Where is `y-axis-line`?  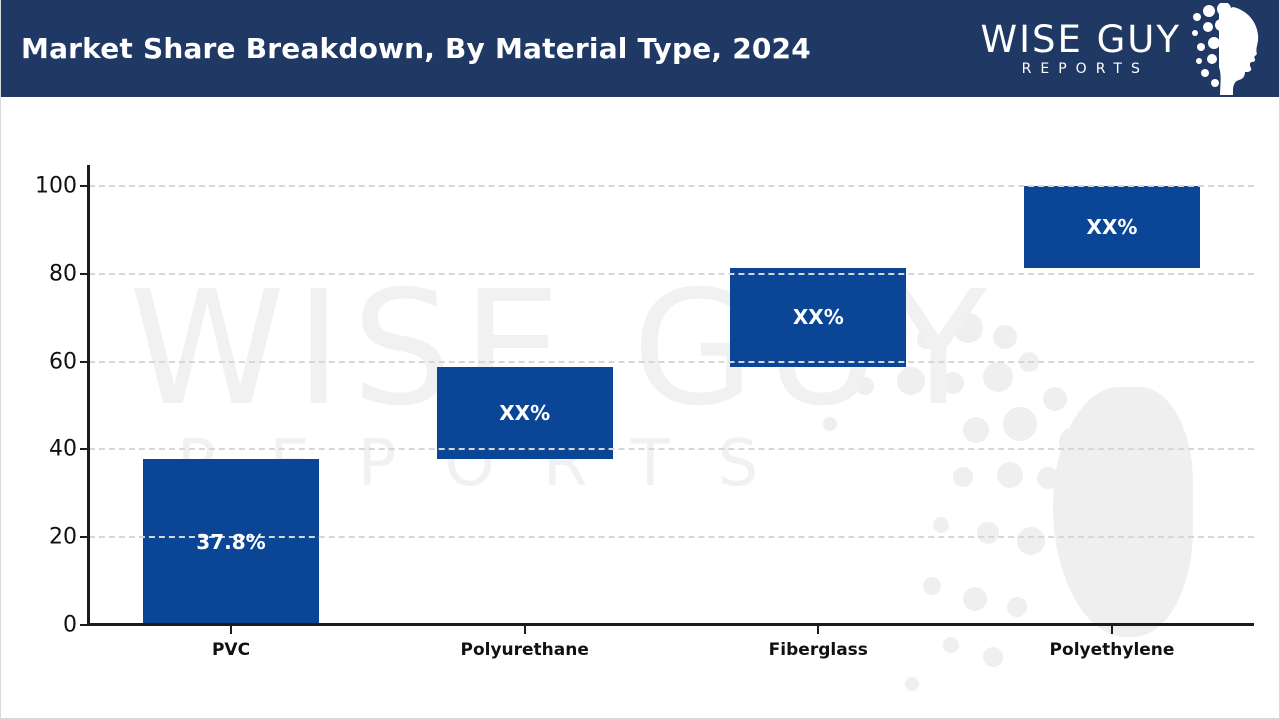
y-axis-line is located at coordinates (88, 395).